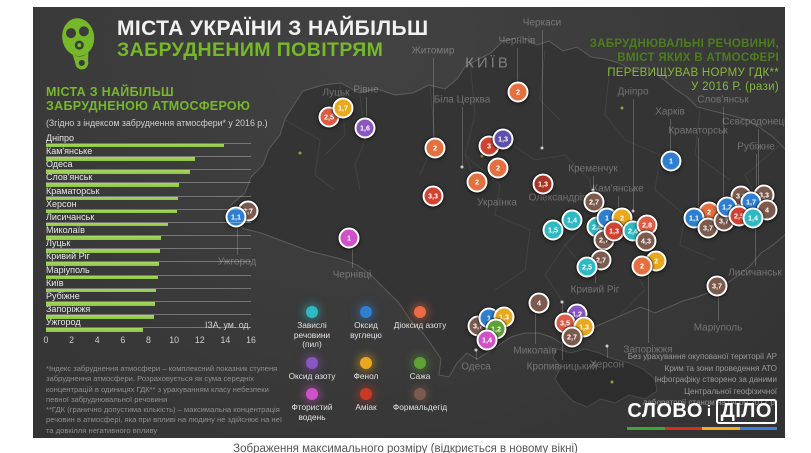 This screenshot has width=811, height=453. I want to click on legend-item: Оксид азоту, so click(312, 369).